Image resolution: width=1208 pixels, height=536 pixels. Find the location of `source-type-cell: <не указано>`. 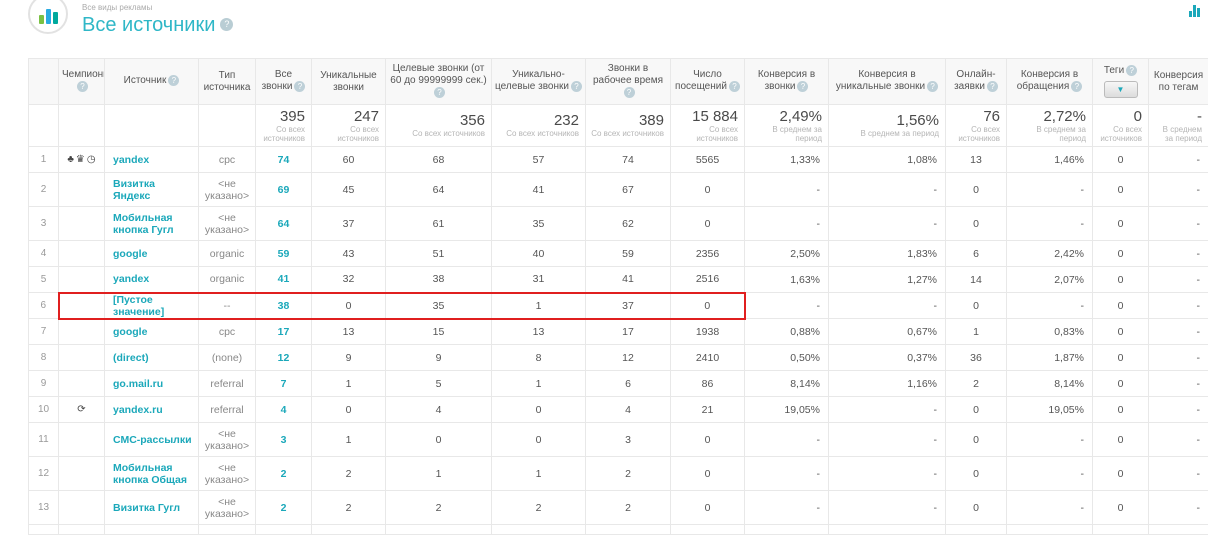

source-type-cell: <не указано> is located at coordinates (227, 439).